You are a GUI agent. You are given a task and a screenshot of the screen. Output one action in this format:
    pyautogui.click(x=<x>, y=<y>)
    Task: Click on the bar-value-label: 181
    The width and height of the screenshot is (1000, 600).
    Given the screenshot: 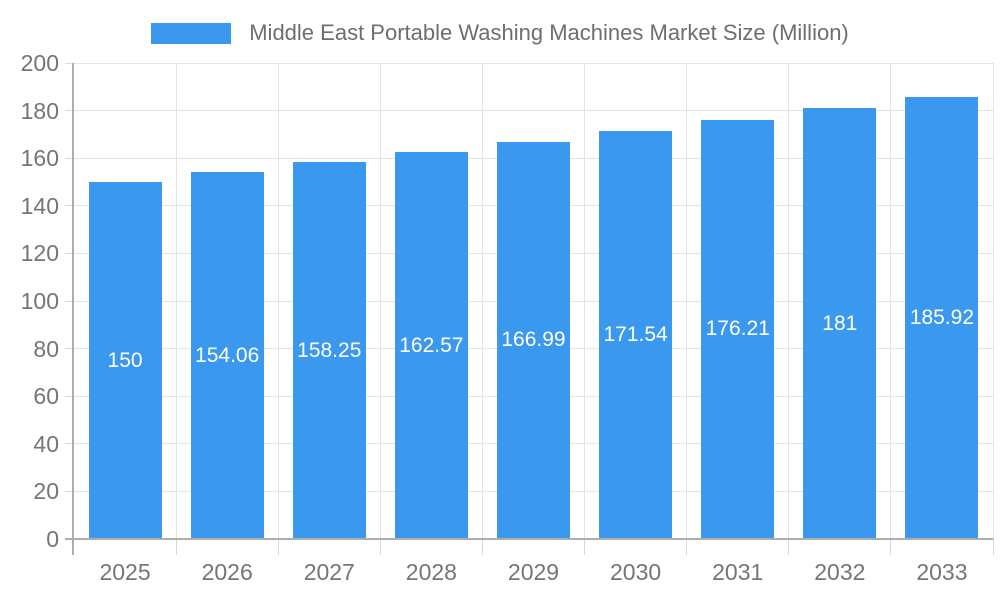 What is the action you would take?
    pyautogui.click(x=840, y=323)
    